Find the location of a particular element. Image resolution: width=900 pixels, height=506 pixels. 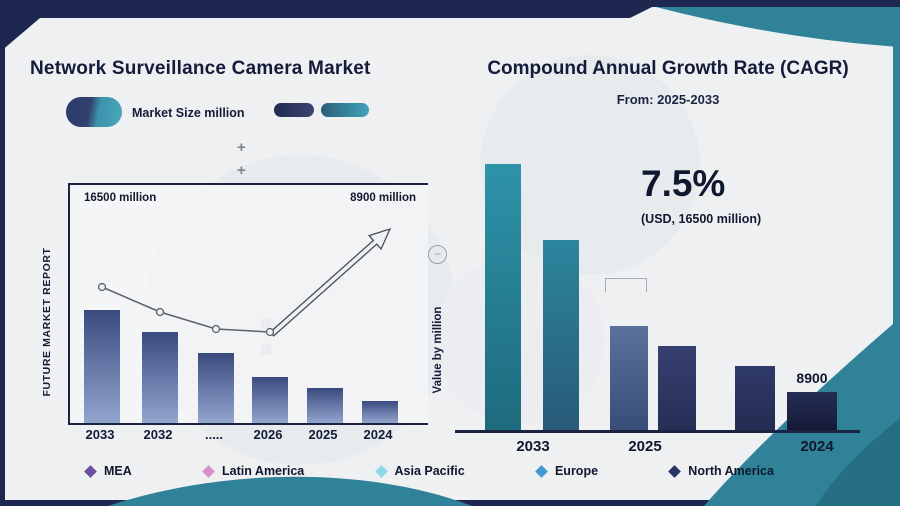

asia-pacific-swatch-icon is located at coordinates (381, 471).